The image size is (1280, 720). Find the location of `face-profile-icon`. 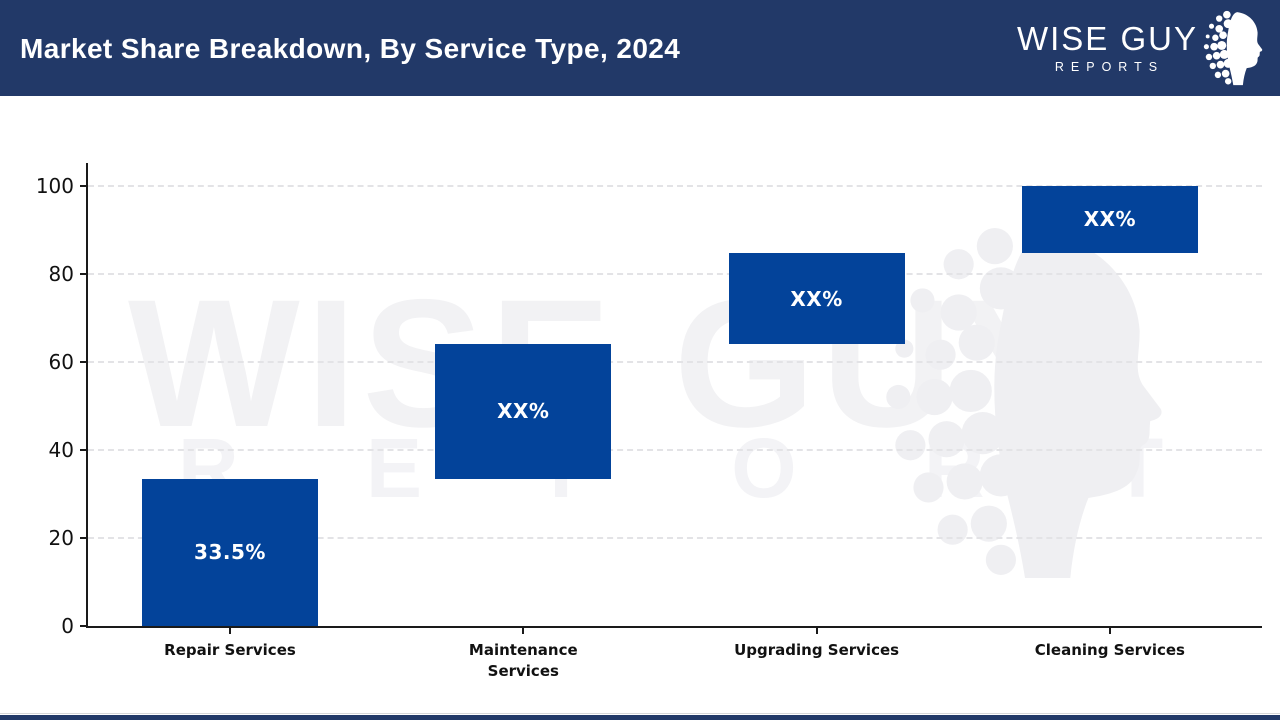

face-profile-icon is located at coordinates (1233, 48).